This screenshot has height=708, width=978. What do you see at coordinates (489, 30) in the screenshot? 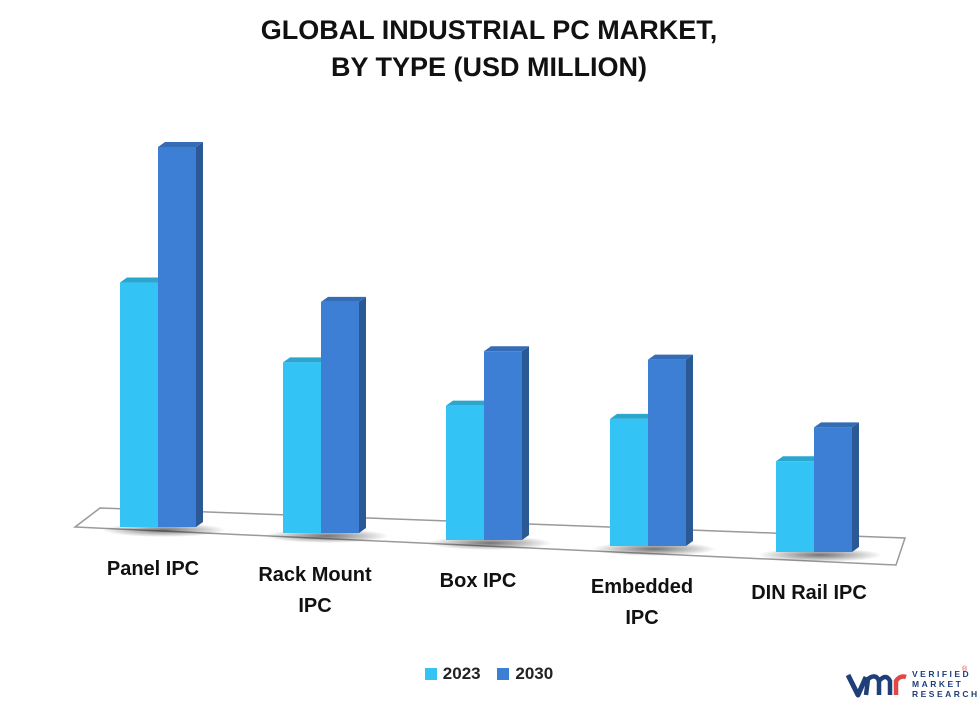
I see `chart-title-line-1: GLOBAL INDUSTRIAL PC MARKET,` at bounding box center [489, 30].